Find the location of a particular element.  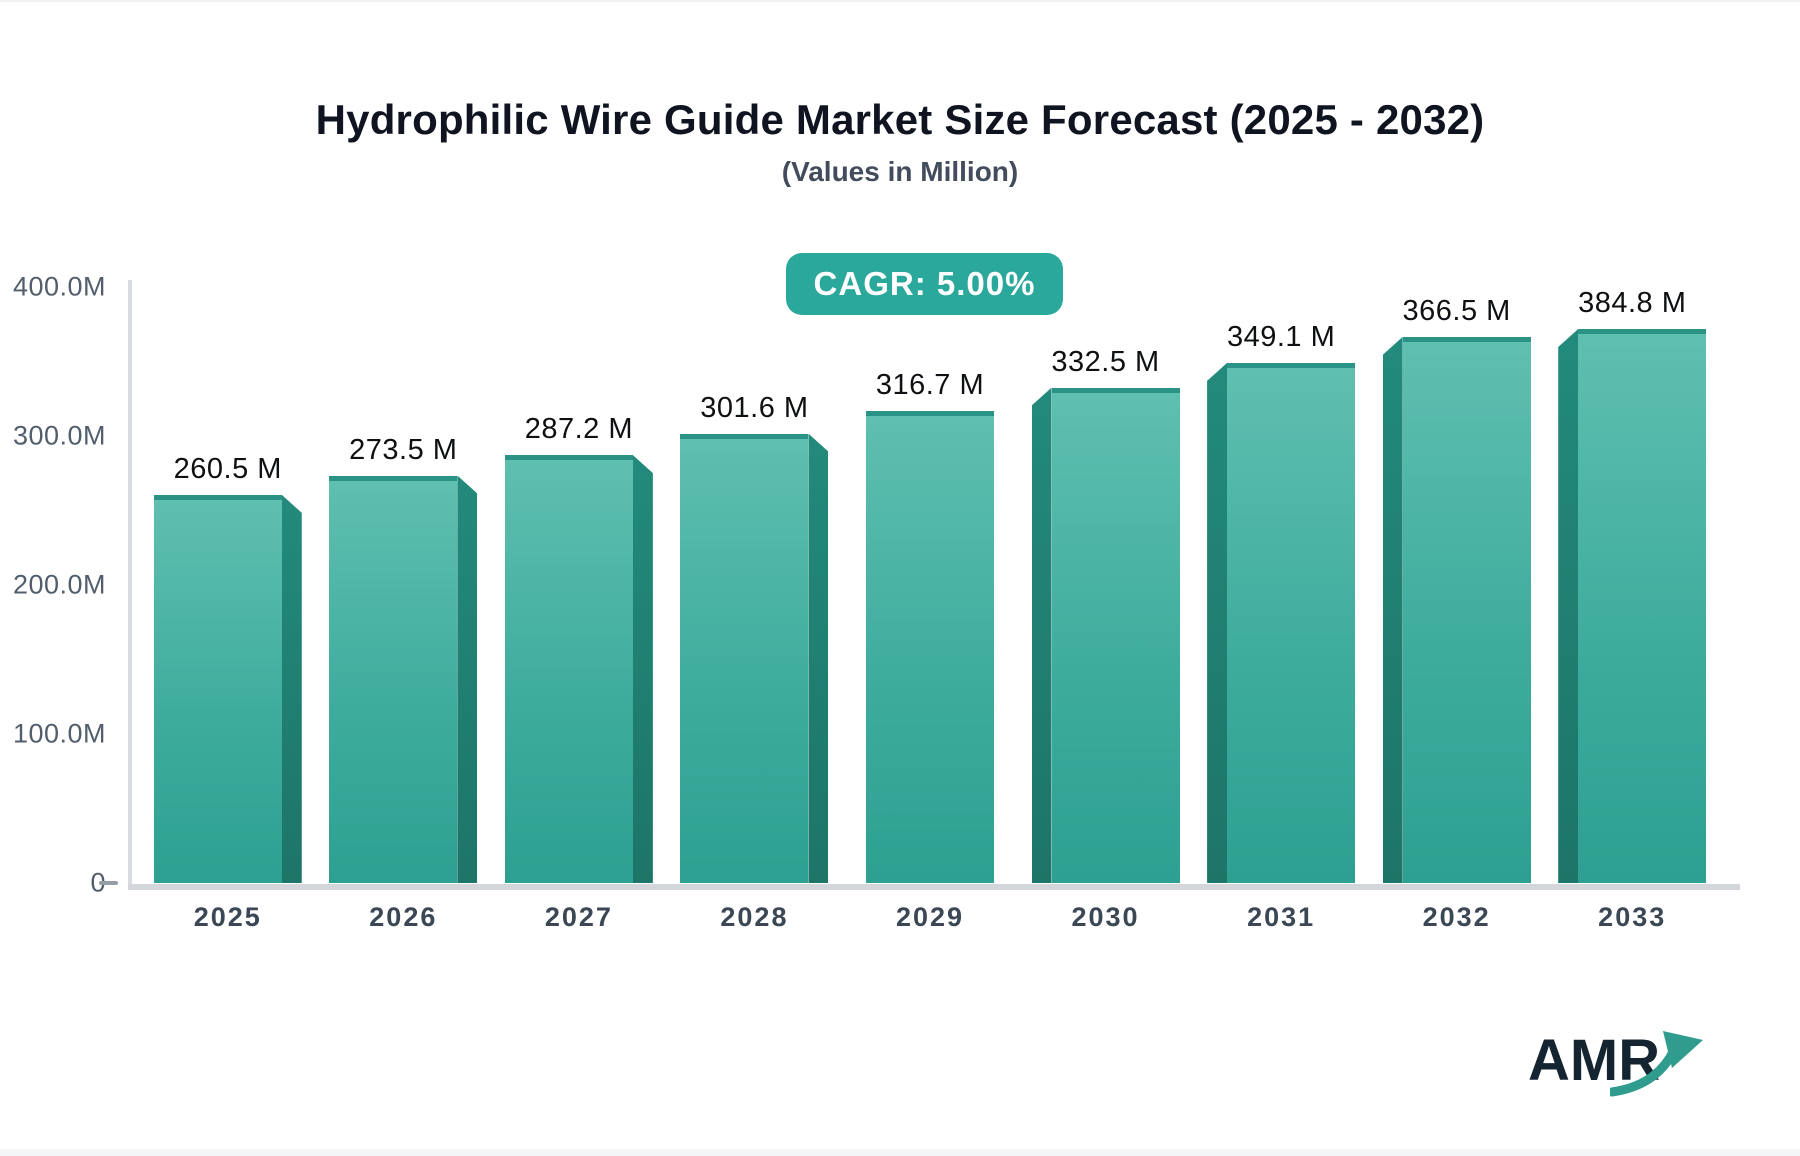

bar-column-2030: 332.5 M is located at coordinates (1106, 585).